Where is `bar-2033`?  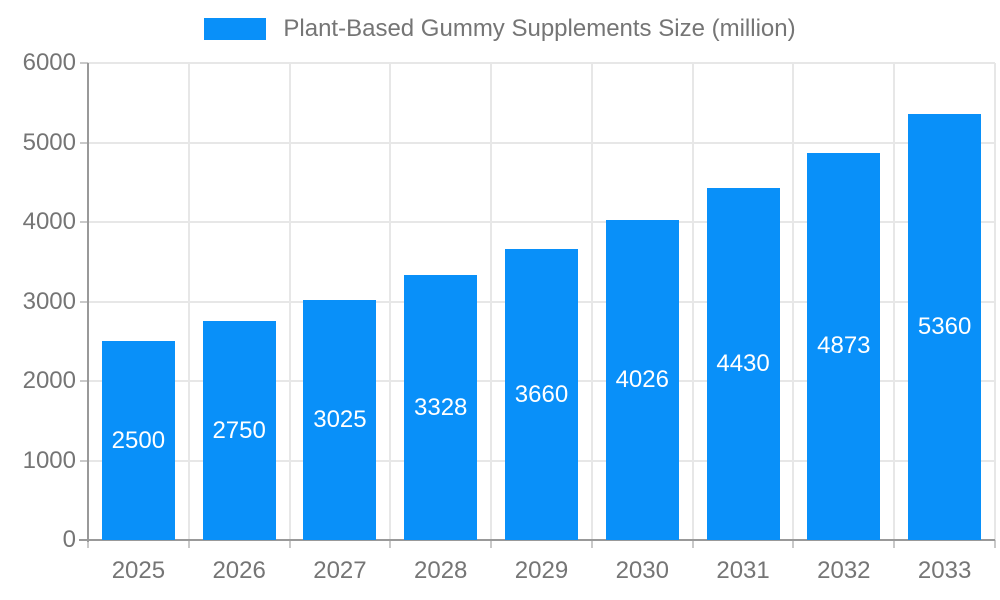 bar-2033 is located at coordinates (945, 326).